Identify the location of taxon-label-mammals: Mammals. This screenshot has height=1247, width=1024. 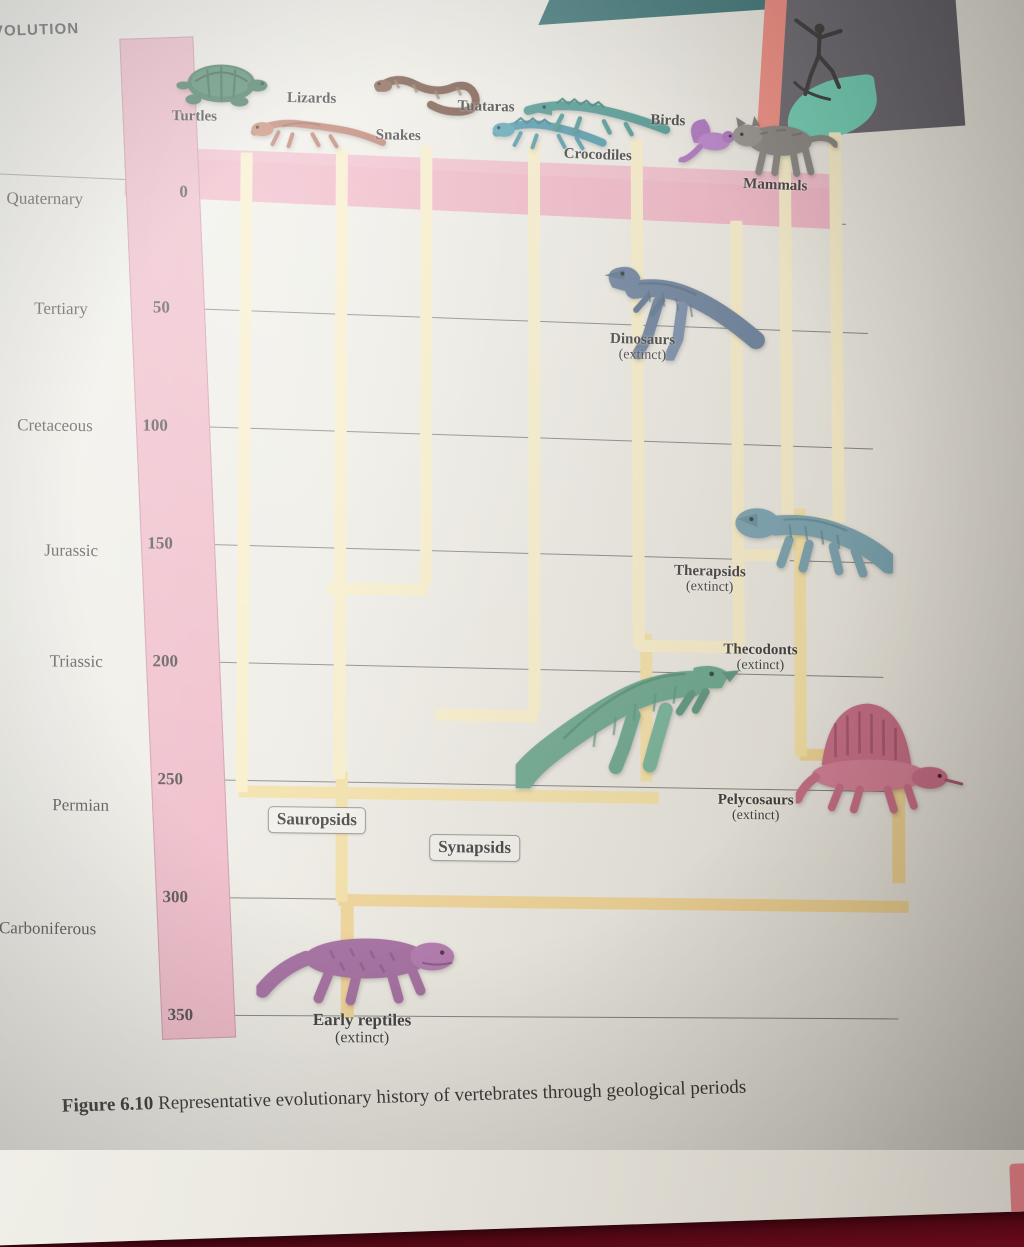
(775, 185).